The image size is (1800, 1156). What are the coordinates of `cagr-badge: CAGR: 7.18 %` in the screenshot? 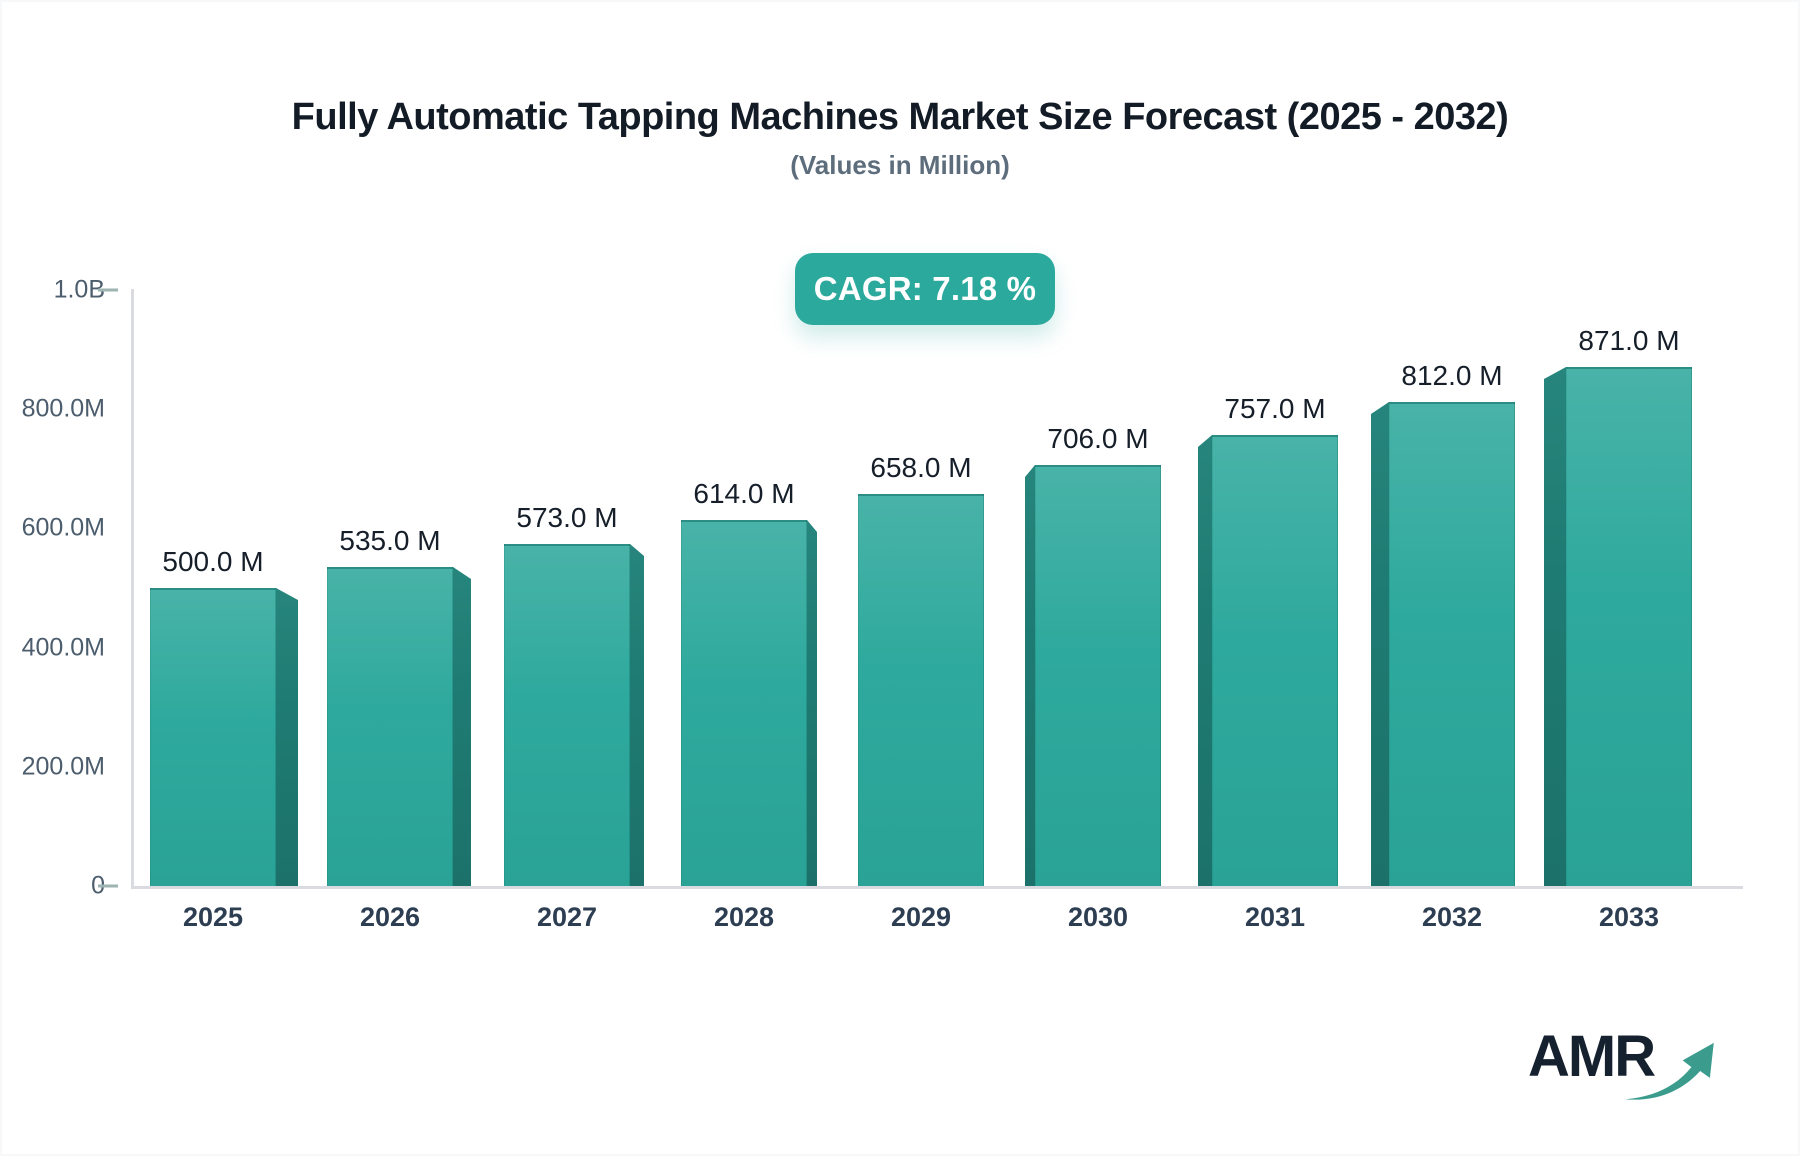 It's located at (925, 289).